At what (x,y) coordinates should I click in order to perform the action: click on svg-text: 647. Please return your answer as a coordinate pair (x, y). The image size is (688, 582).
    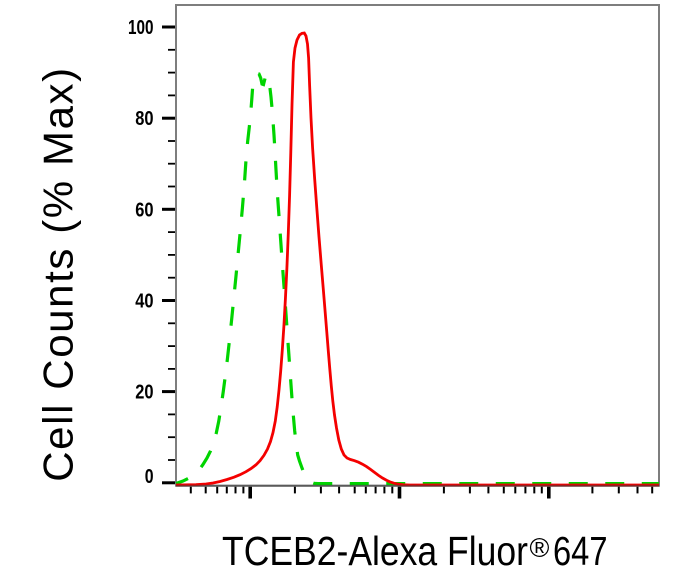
    Looking at the image, I should click on (580, 551).